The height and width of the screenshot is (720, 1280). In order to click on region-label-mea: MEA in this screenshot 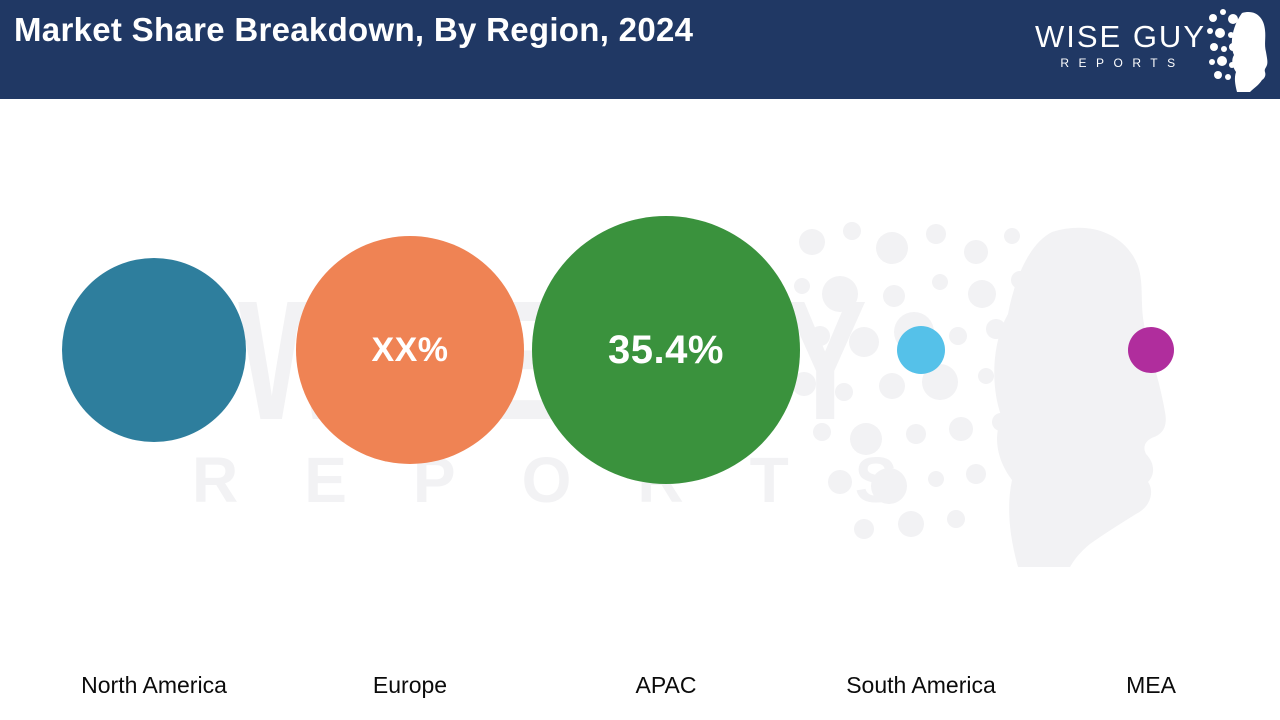, I will do `click(1151, 685)`.